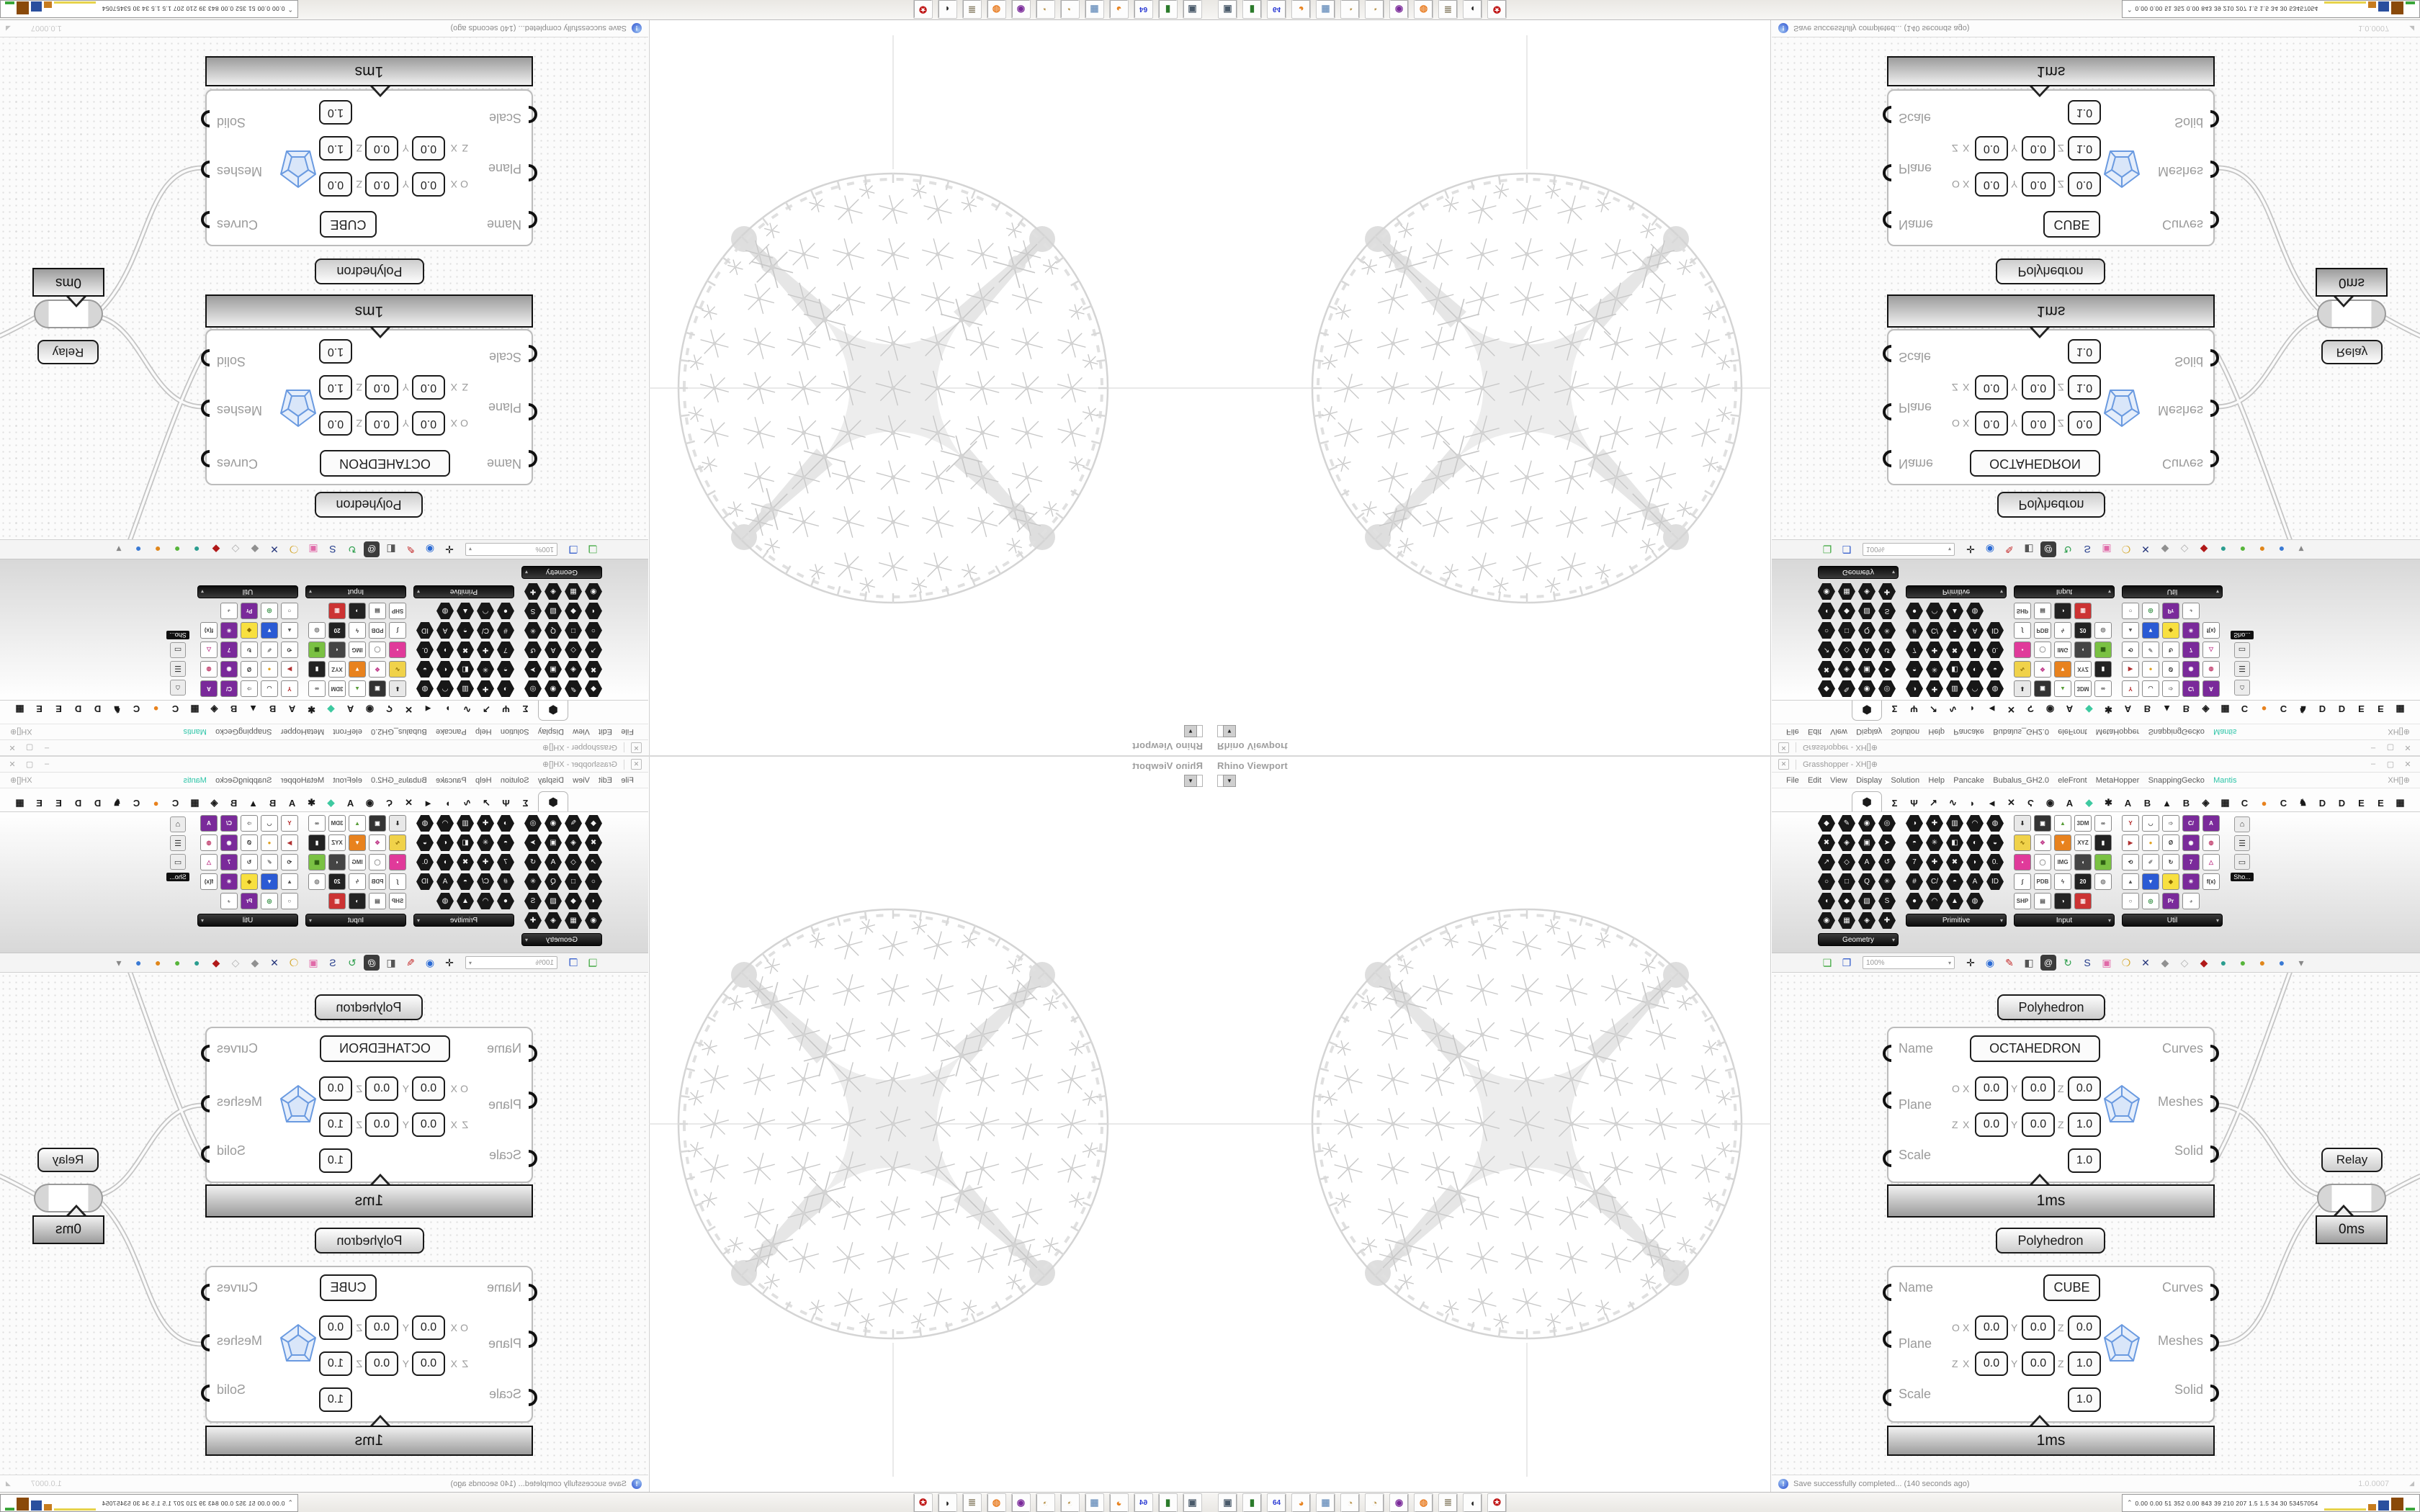 This screenshot has width=2420, height=1512. Describe the element at coordinates (337, 630) in the screenshot. I see `component-icon: 20` at that location.